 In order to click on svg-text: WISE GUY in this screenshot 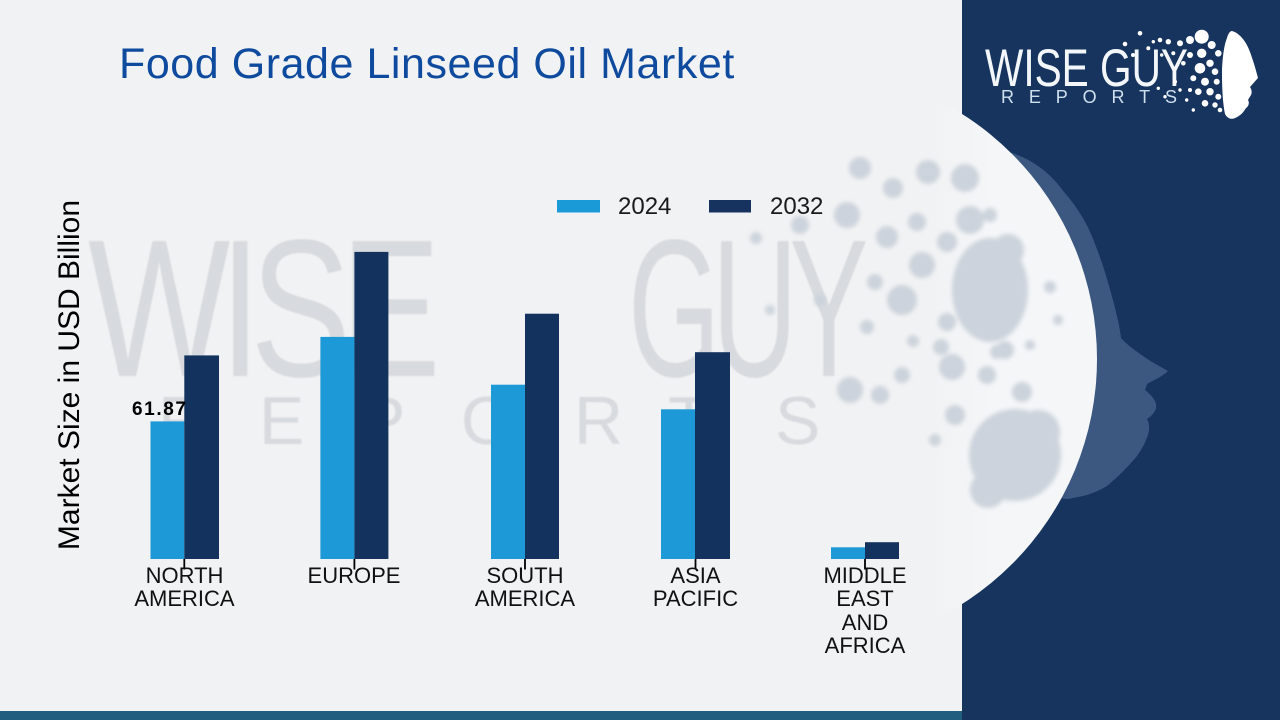, I will do `click(1086, 68)`.